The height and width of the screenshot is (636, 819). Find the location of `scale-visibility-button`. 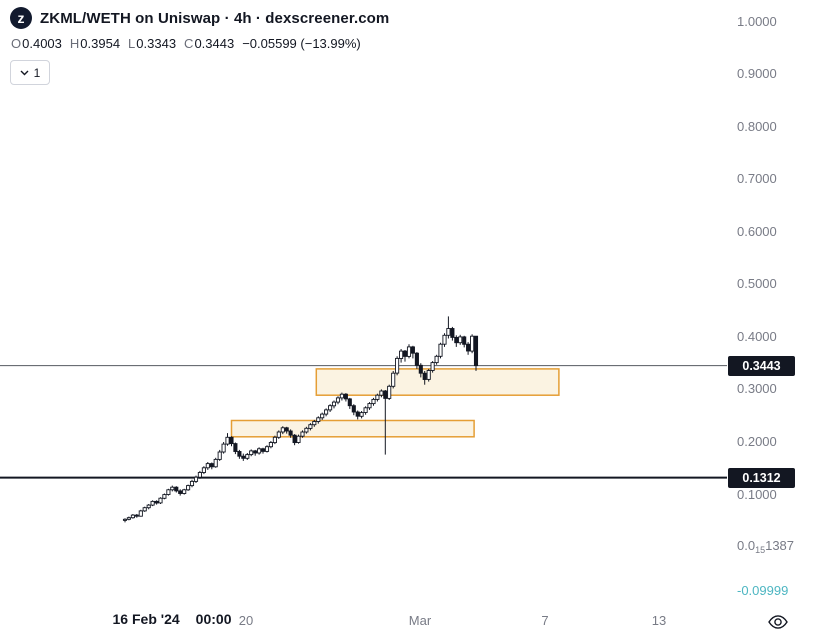

scale-visibility-button is located at coordinates (778, 622).